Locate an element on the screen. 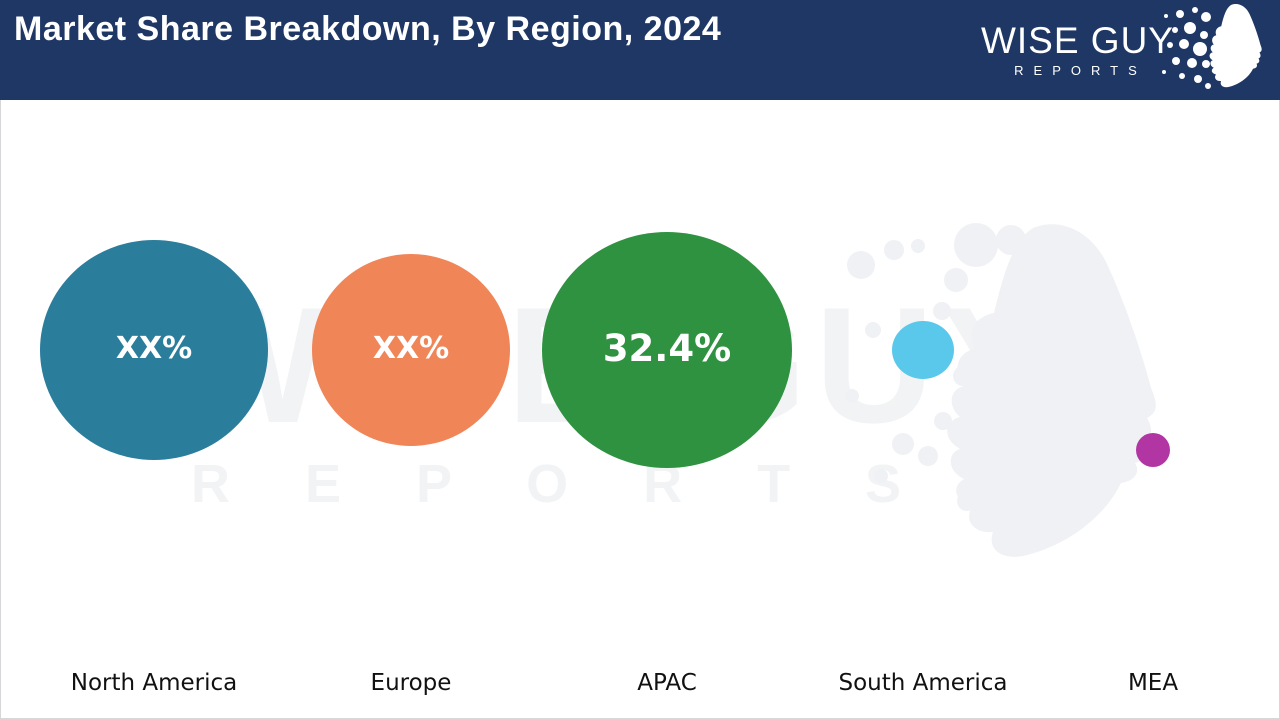 The image size is (1280, 720). brand-subtitle: REPORTS is located at coordinates (1080, 70).